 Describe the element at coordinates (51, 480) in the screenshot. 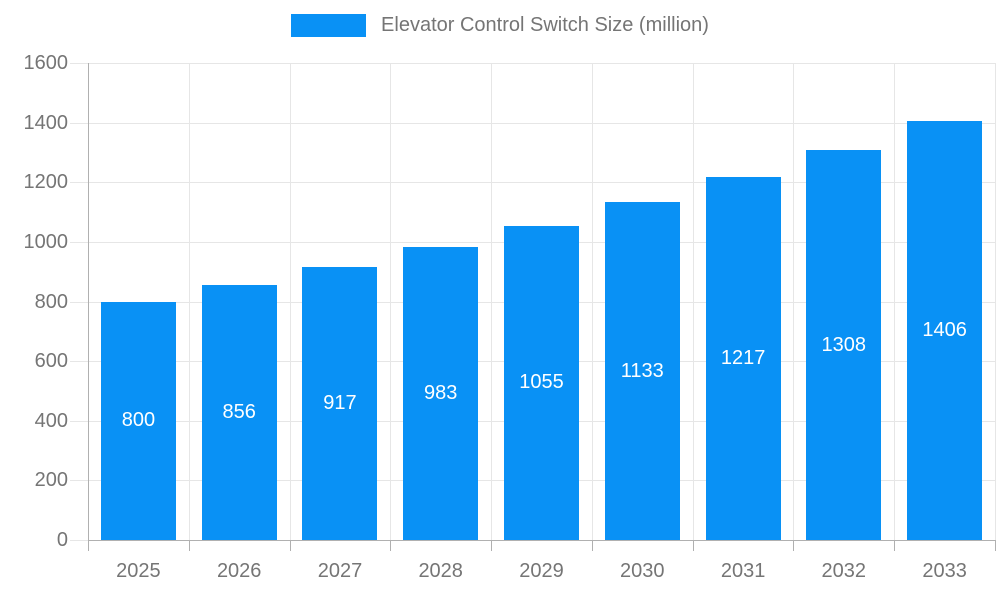

I see `y-axis-tick-label: 200` at that location.